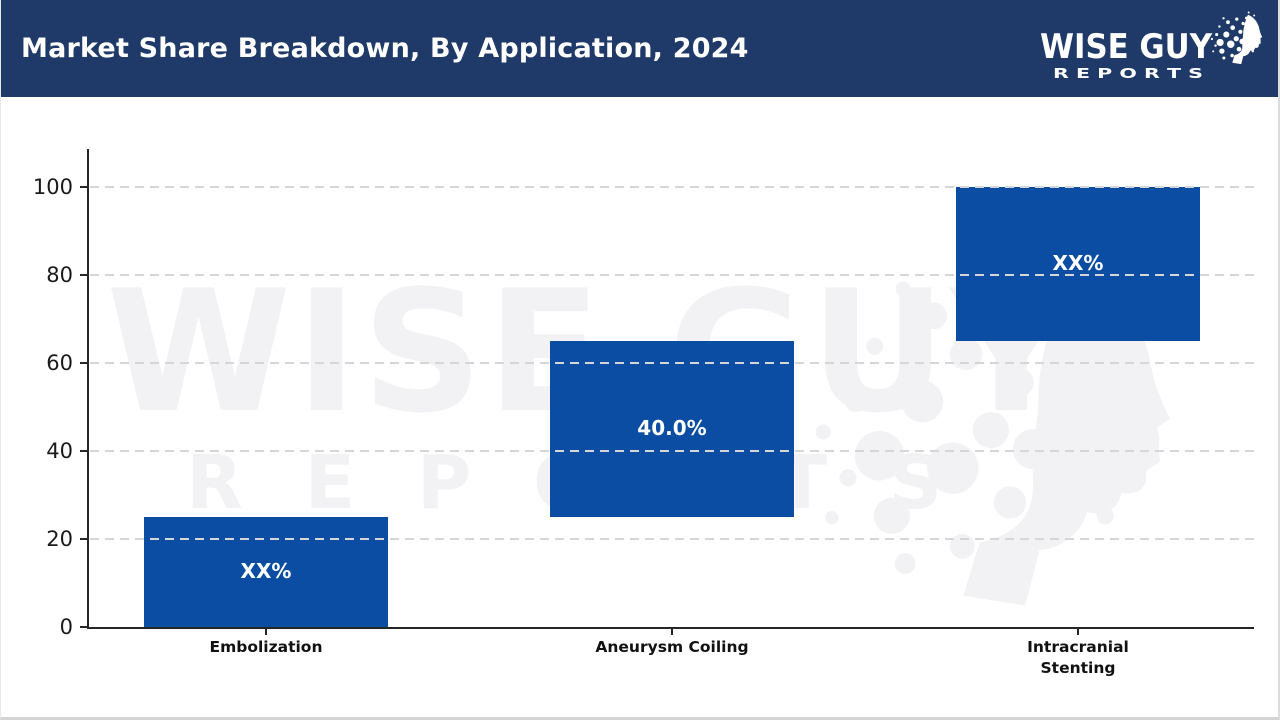  Describe the element at coordinates (59, 451) in the screenshot. I see `y-tick-label: 40` at that location.